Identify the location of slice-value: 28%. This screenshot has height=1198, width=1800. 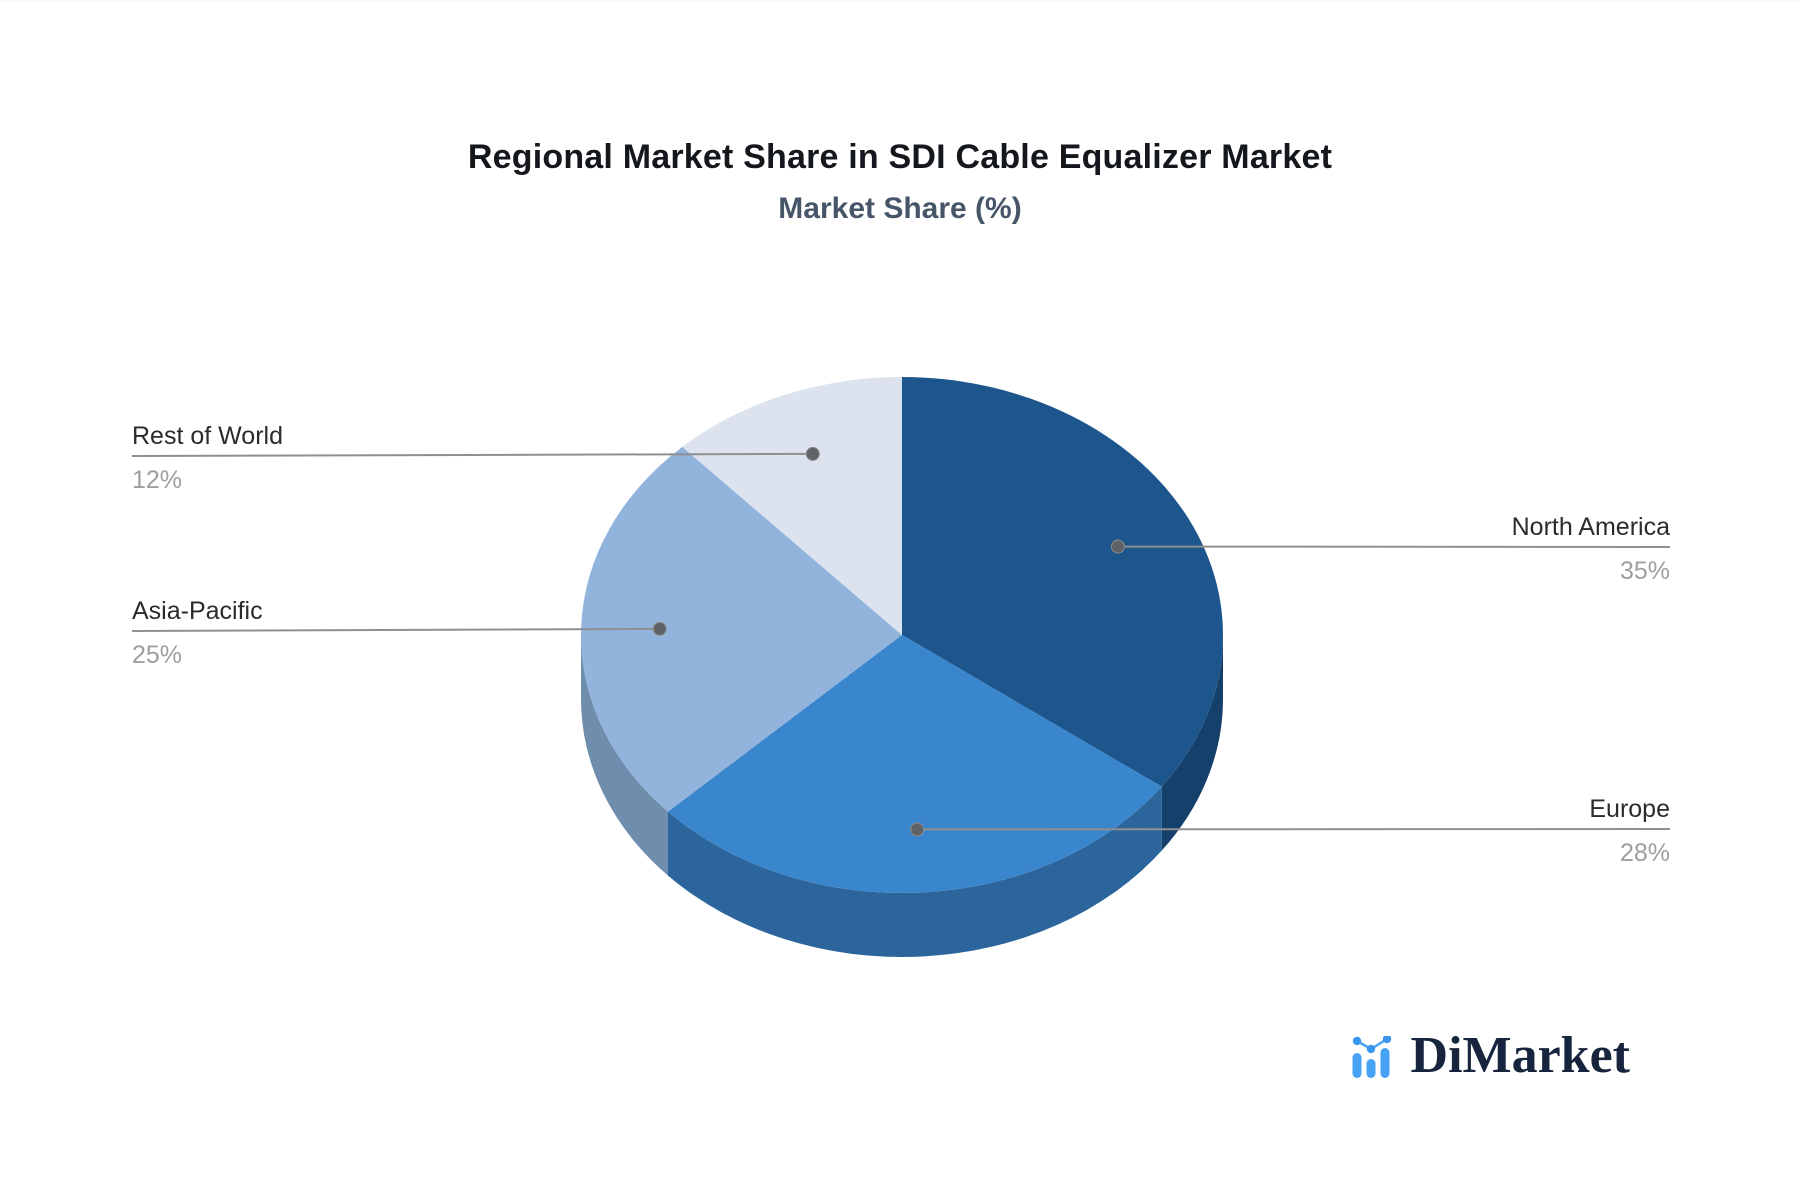
(1460, 853).